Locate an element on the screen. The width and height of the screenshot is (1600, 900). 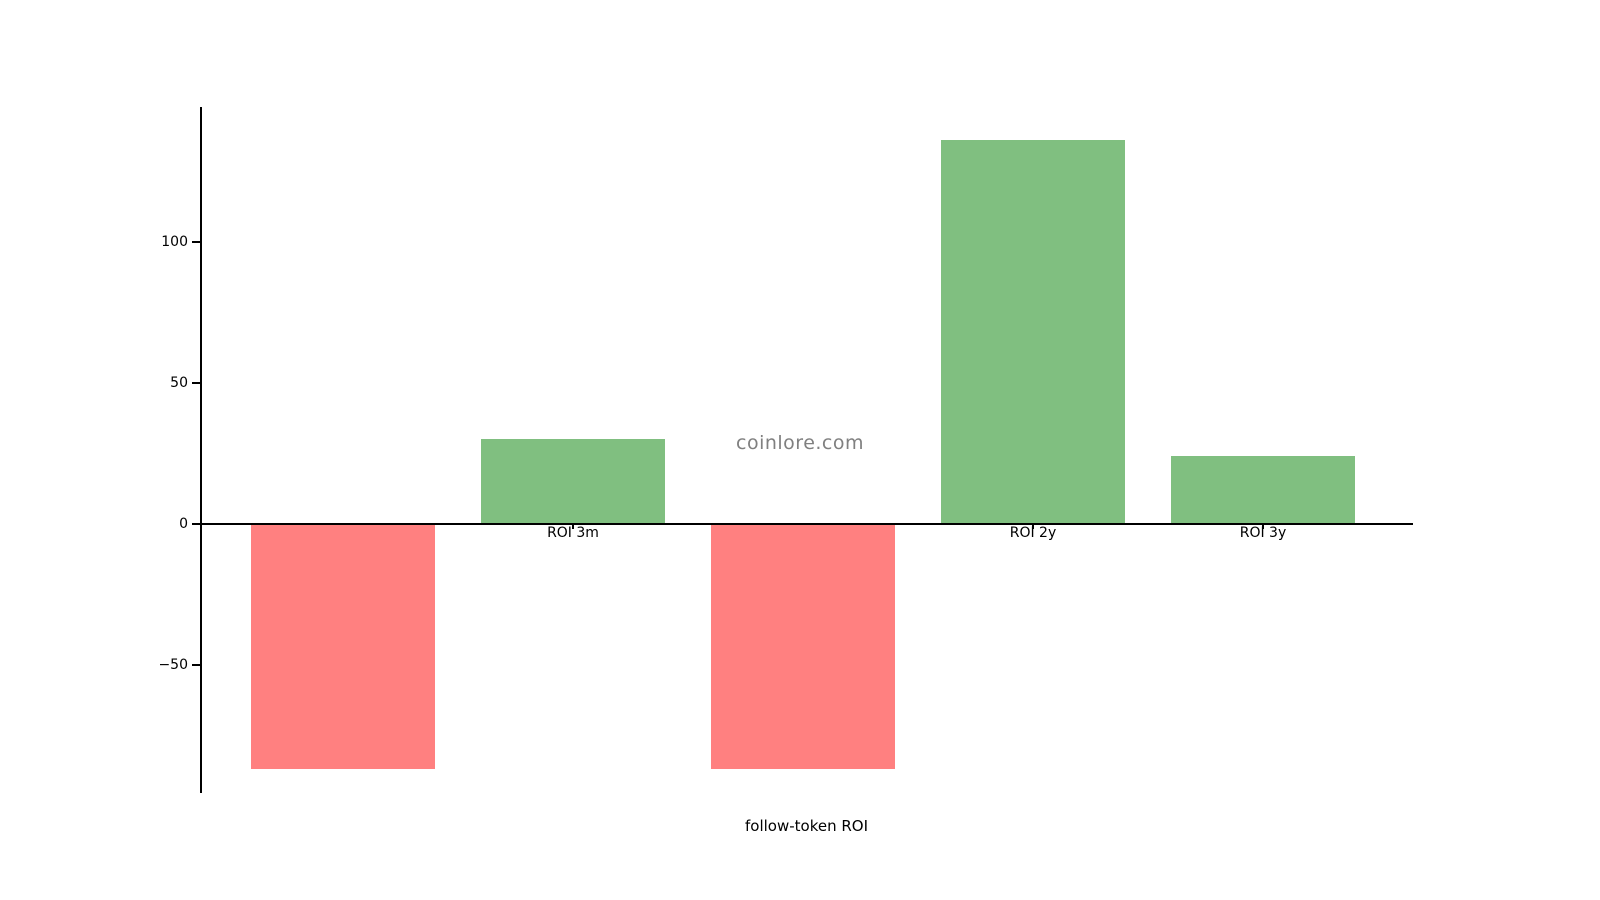
y-tick-label: −50 is located at coordinates (173, 665).